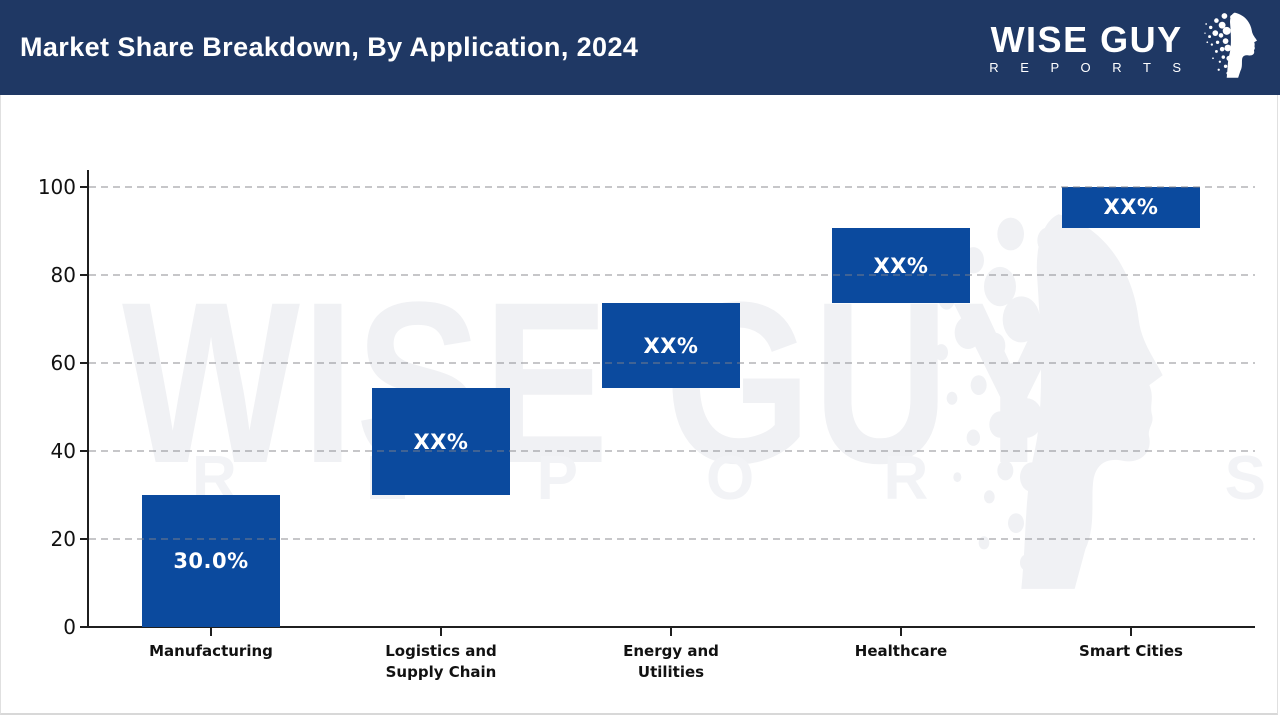  What do you see at coordinates (671, 651) in the screenshot?
I see `x-axis-category-label-line: Energy and` at bounding box center [671, 651].